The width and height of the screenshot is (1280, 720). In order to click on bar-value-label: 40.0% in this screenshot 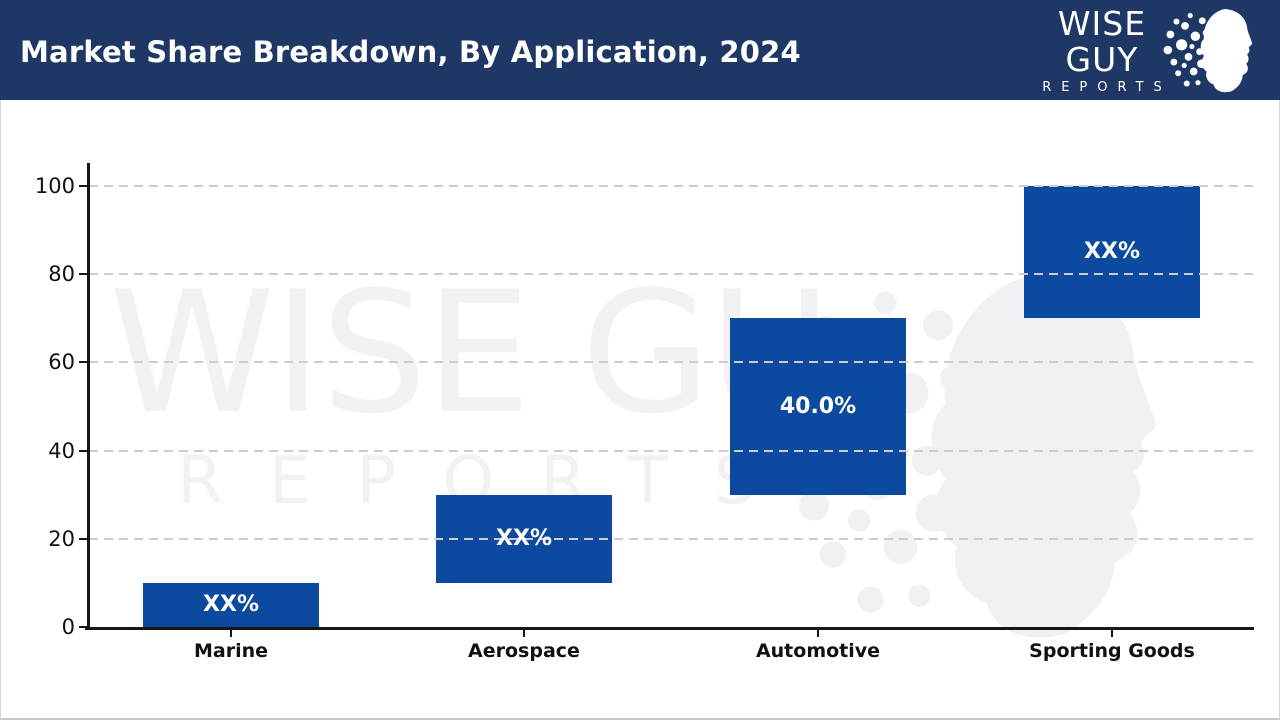, I will do `click(818, 406)`.